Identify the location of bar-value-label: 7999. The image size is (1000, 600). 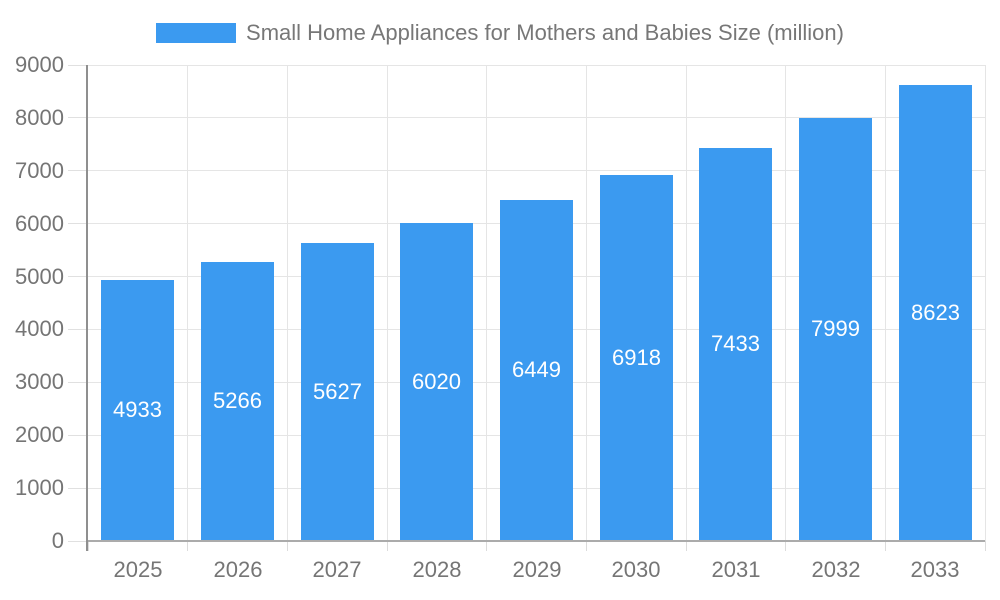
(835, 328).